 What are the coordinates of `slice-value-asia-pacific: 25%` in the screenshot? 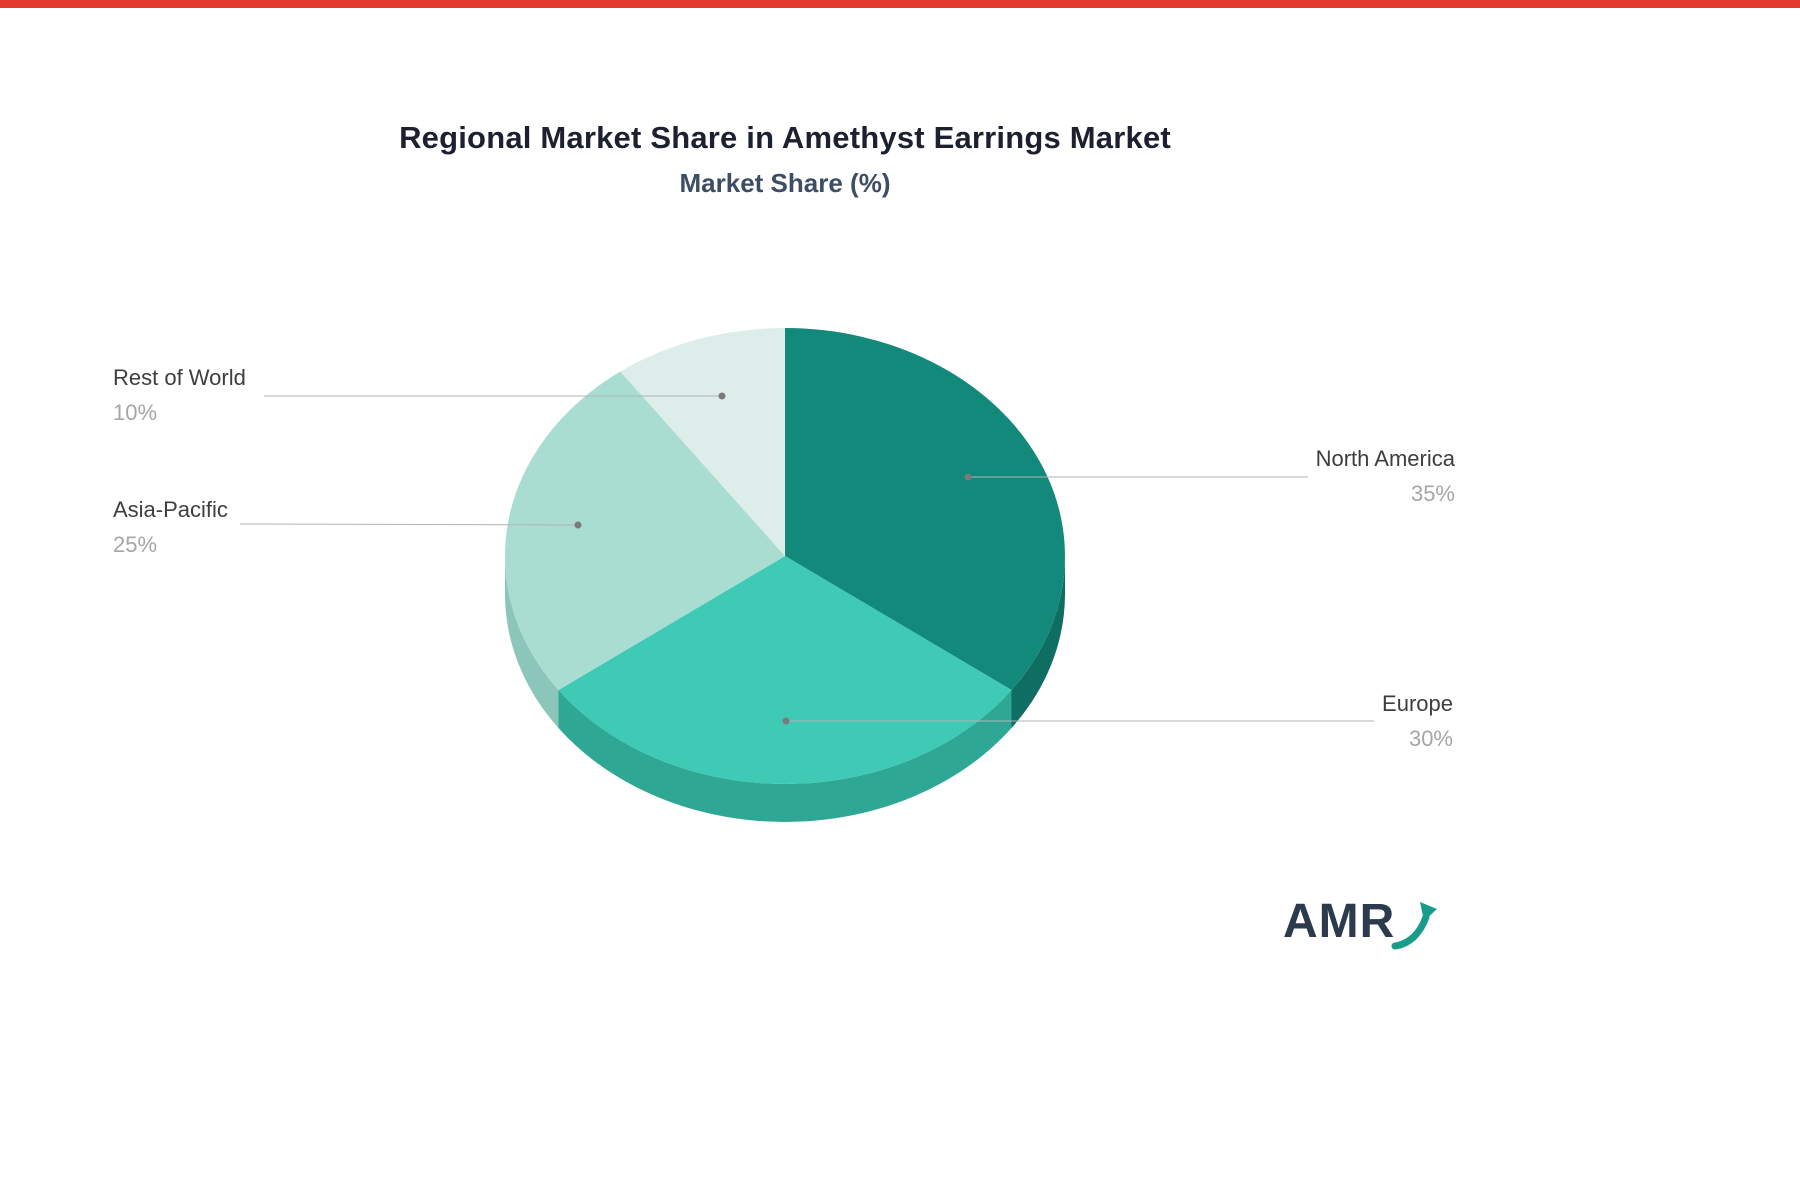 It's located at (135, 544).